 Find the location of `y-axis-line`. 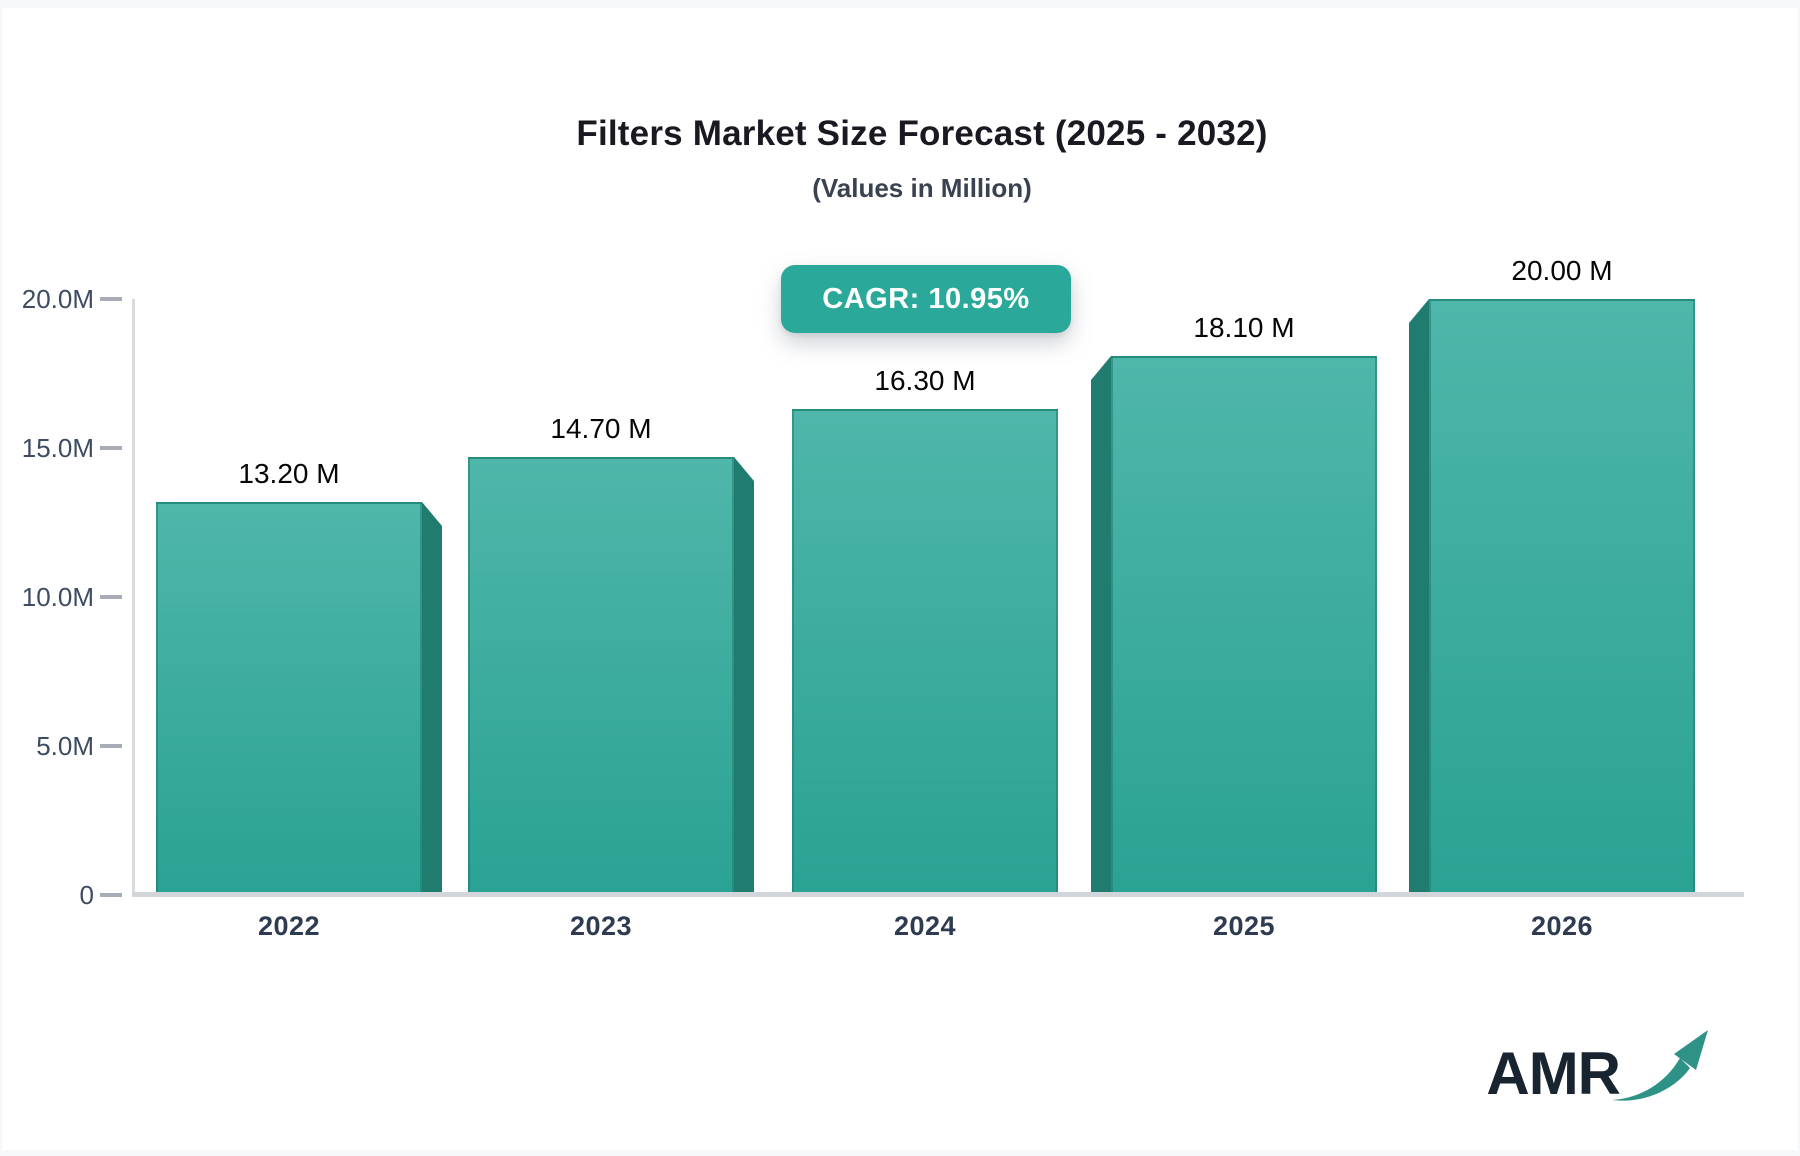

y-axis-line is located at coordinates (133, 597).